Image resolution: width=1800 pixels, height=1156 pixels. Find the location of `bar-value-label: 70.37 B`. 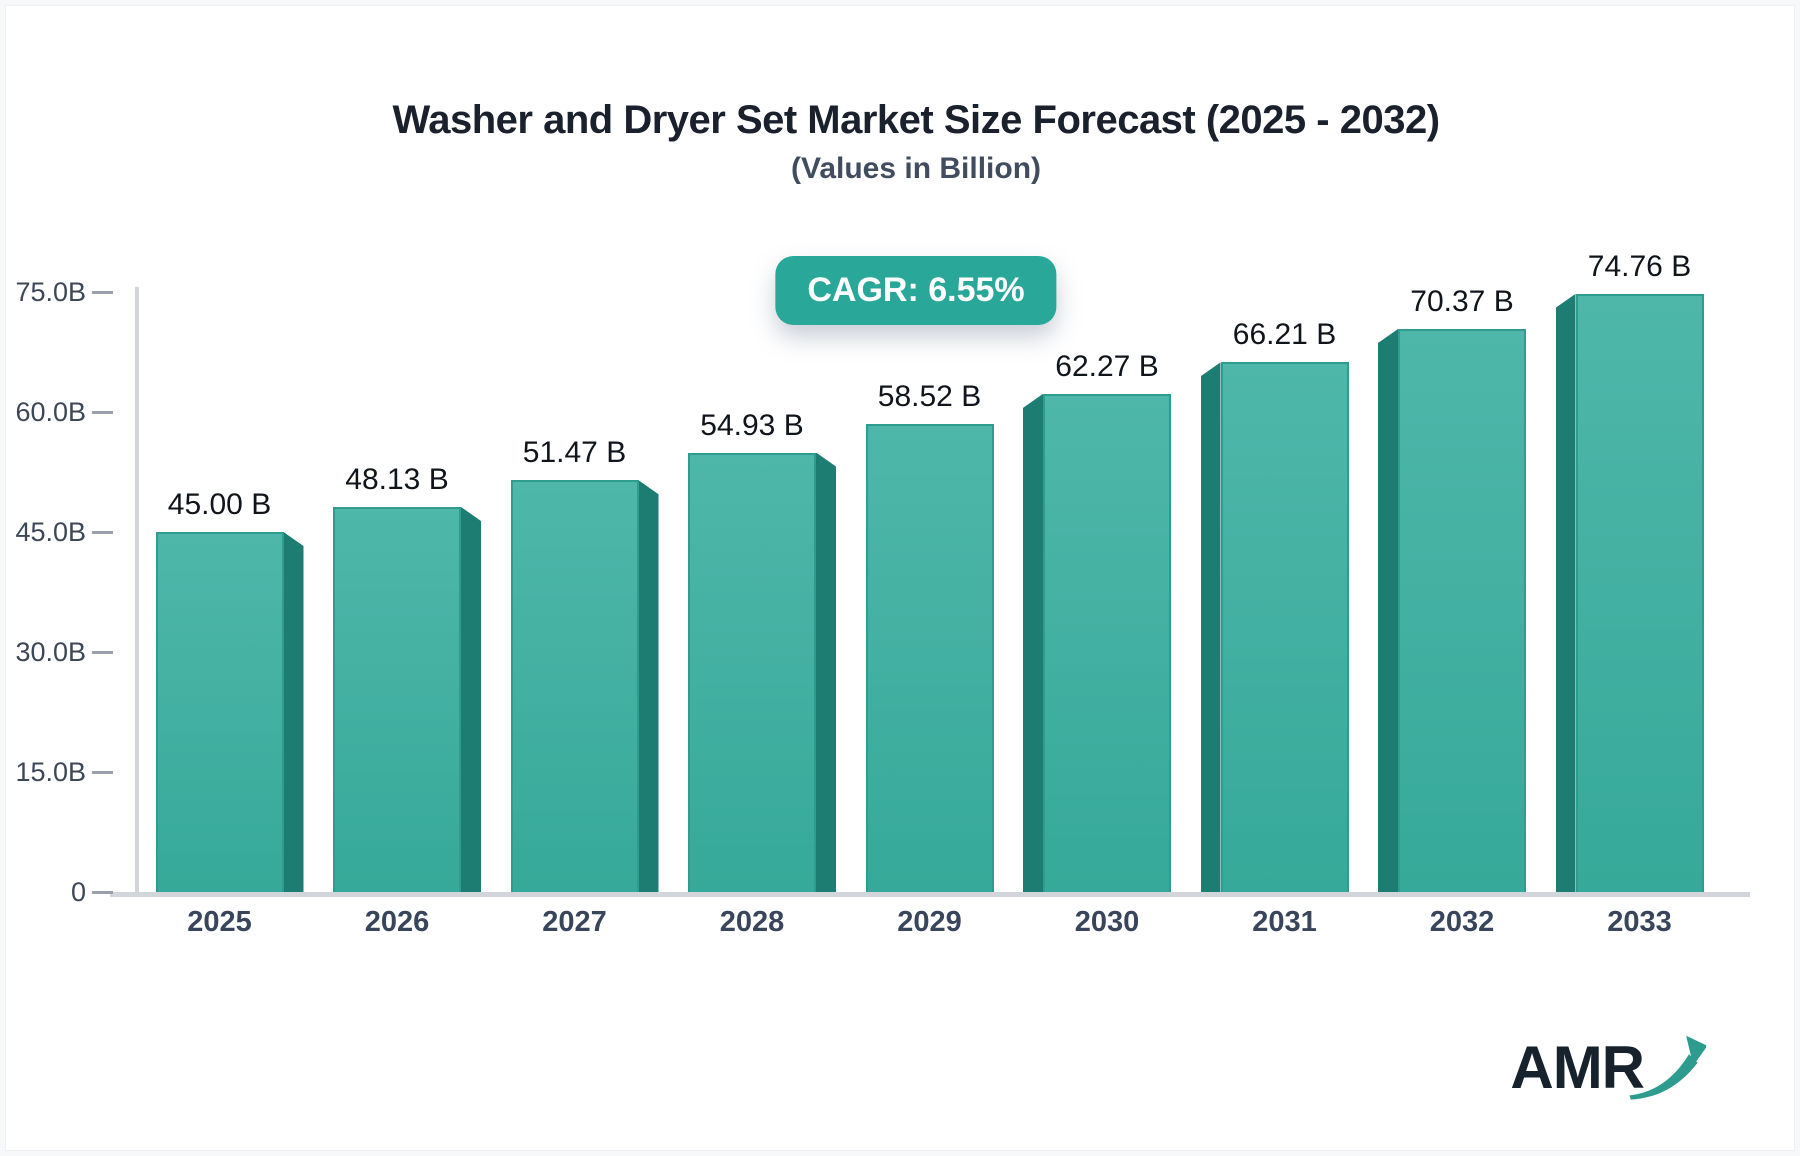

bar-value-label: 70.37 B is located at coordinates (1462, 302).